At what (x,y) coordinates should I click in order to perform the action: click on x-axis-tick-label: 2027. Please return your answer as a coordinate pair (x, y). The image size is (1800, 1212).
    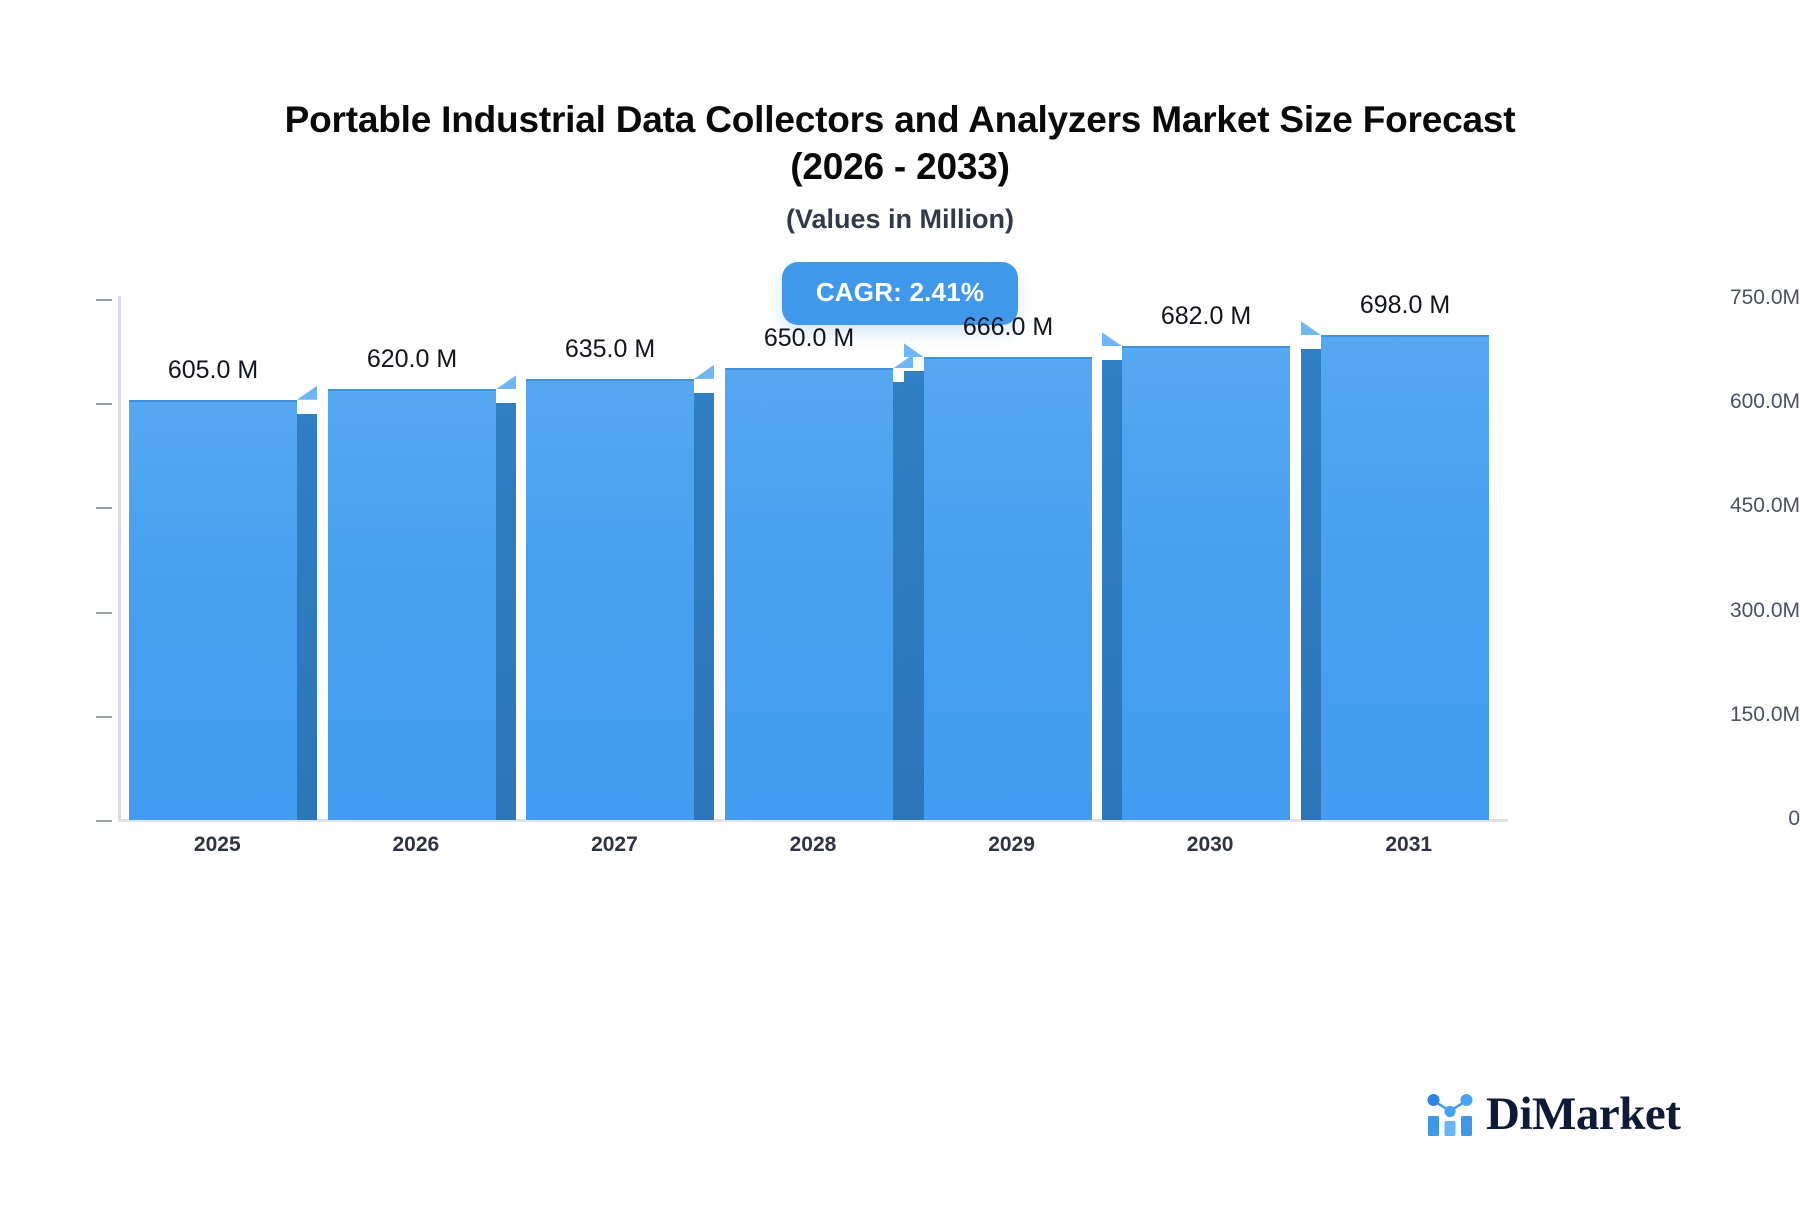
    Looking at the image, I should click on (614, 844).